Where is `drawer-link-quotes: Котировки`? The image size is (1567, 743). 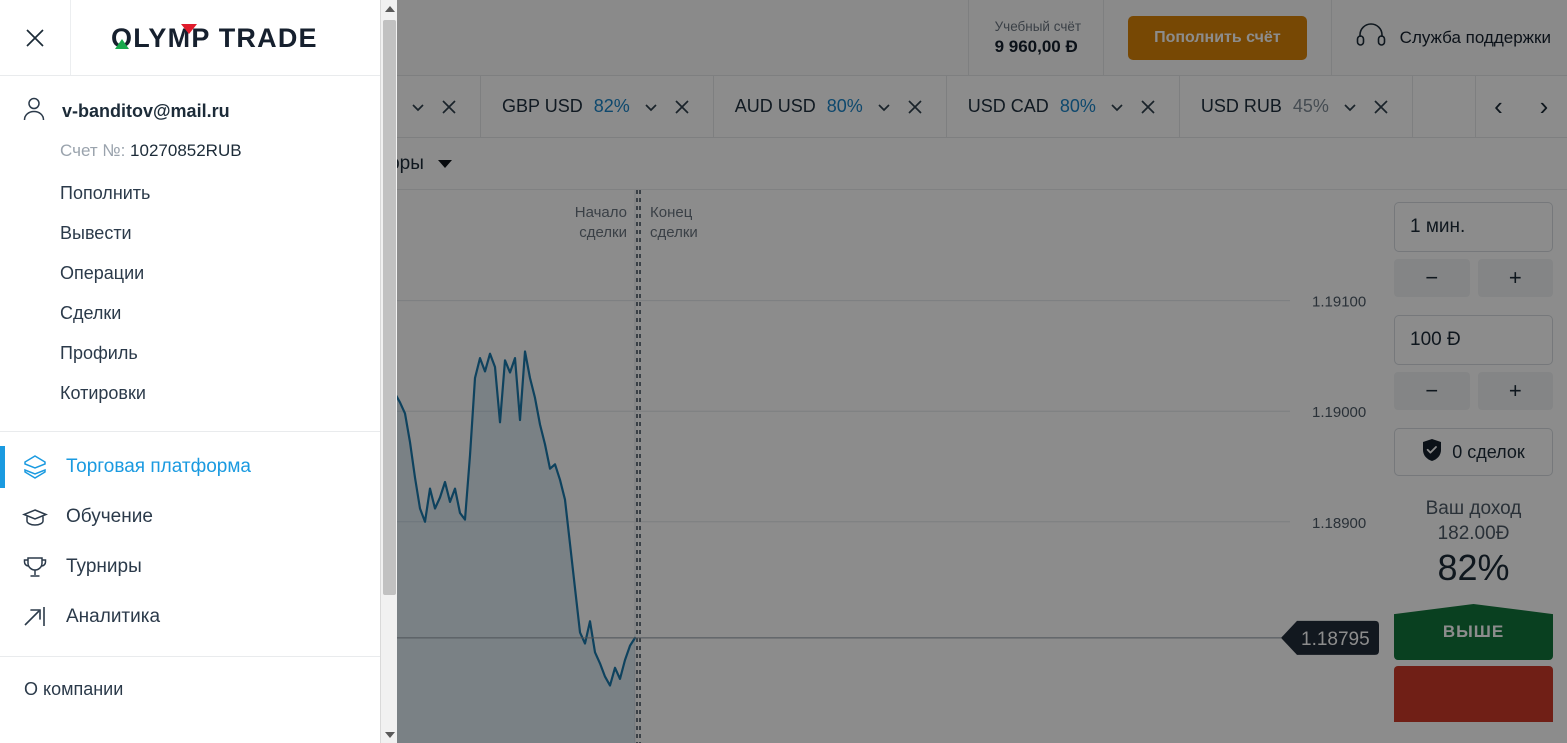
drawer-link-quotes: Котировки is located at coordinates (103, 393).